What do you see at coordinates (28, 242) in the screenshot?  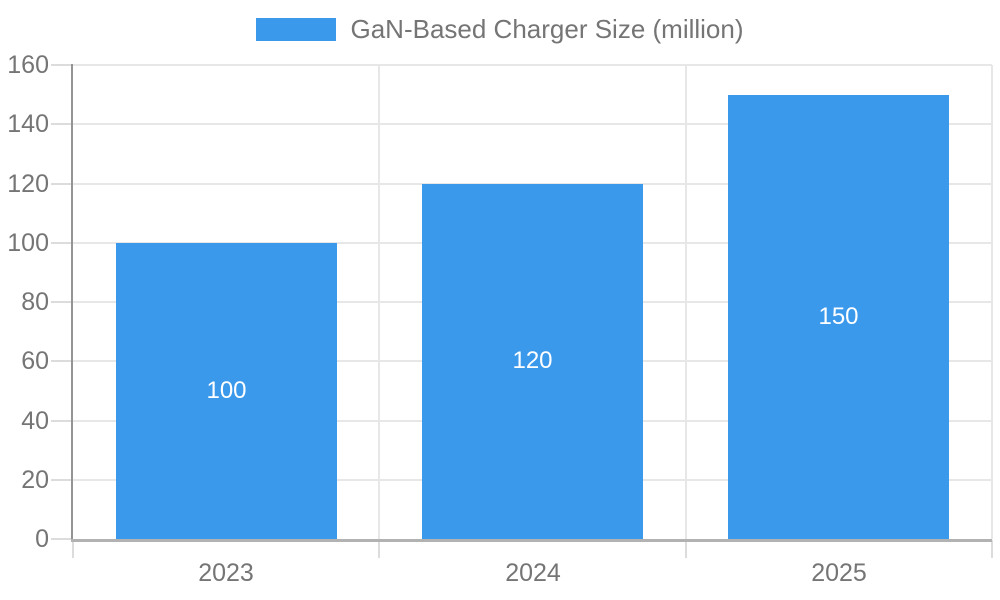 I see `y-axis-tick-label: 100` at bounding box center [28, 242].